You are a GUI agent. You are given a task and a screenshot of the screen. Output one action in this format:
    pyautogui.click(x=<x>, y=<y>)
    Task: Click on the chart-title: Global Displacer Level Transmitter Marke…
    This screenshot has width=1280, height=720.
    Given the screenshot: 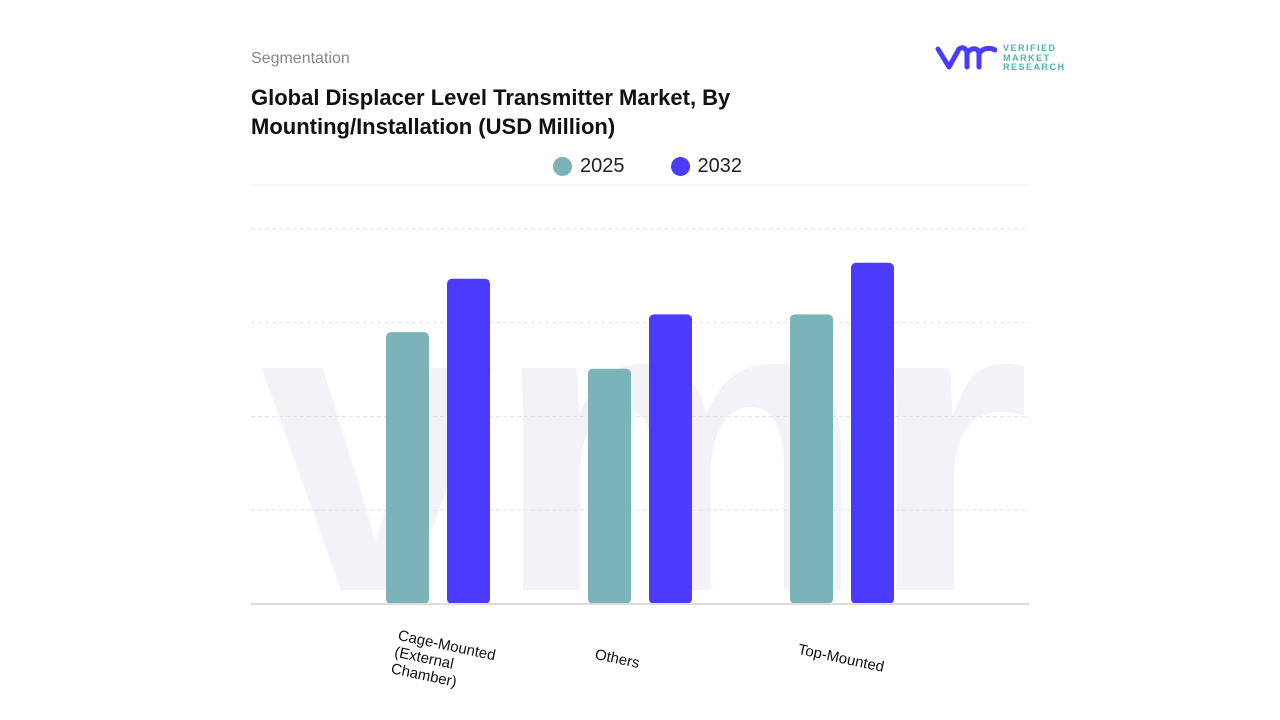 What is the action you would take?
    pyautogui.click(x=551, y=112)
    